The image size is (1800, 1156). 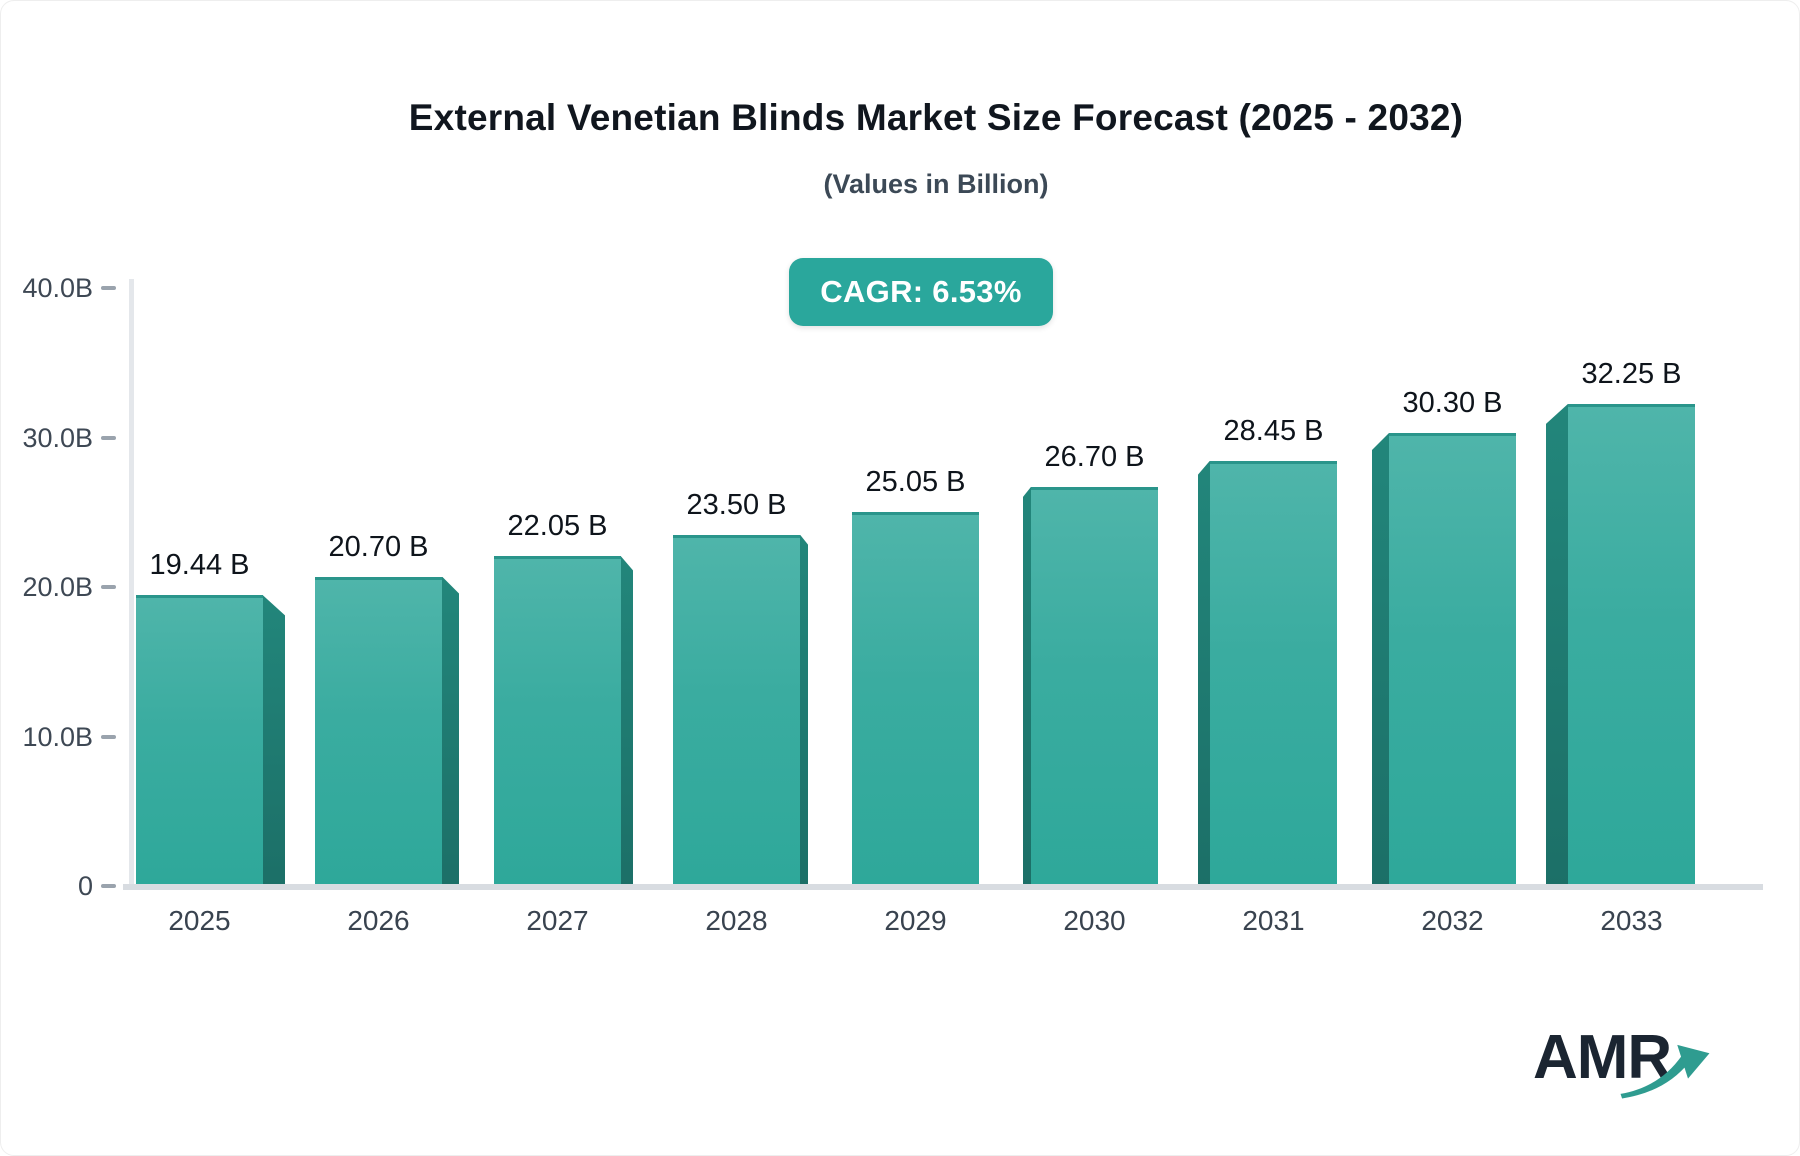 I want to click on chart-subtitle: (Values in Billion), so click(x=936, y=184).